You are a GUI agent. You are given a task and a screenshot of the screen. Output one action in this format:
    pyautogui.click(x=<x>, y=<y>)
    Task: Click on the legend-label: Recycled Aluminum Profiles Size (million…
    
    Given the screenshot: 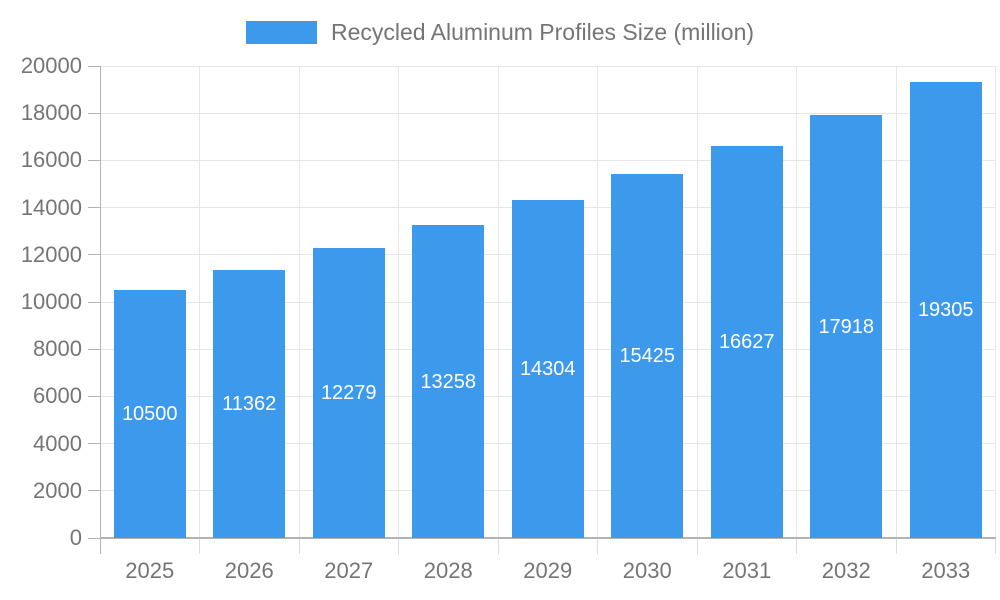 What is the action you would take?
    pyautogui.click(x=542, y=31)
    